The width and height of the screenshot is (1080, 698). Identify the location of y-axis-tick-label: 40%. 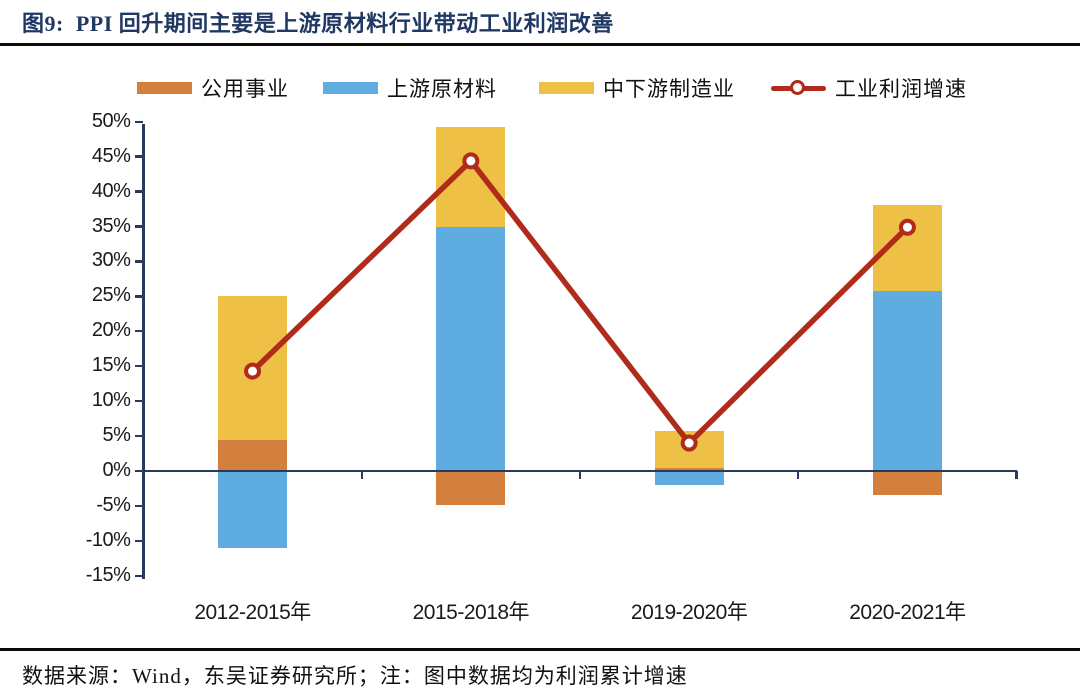
(111, 190).